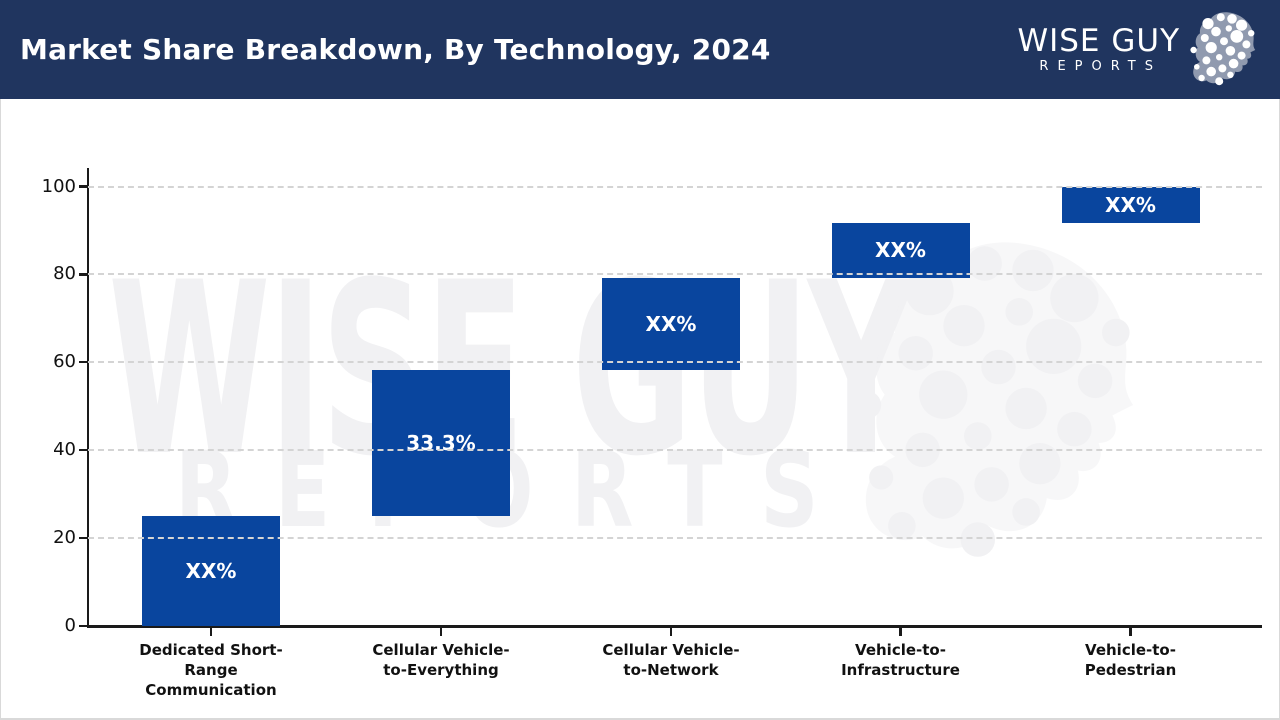 This screenshot has width=1280, height=720. I want to click on wiseguy-logo-name: WISE GUY, so click(1098, 40).